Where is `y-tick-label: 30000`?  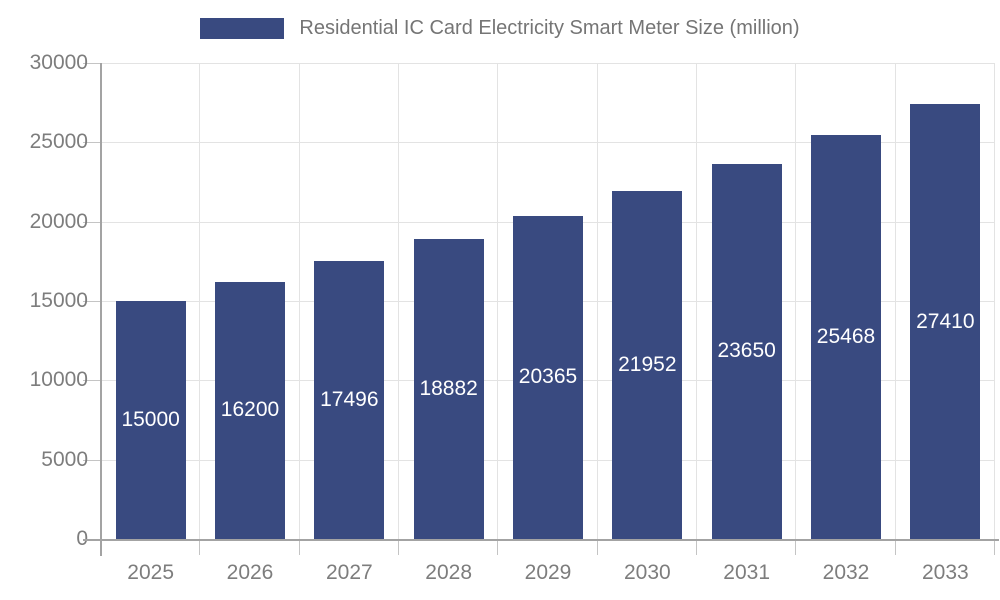
y-tick-label: 30000 is located at coordinates (58, 62).